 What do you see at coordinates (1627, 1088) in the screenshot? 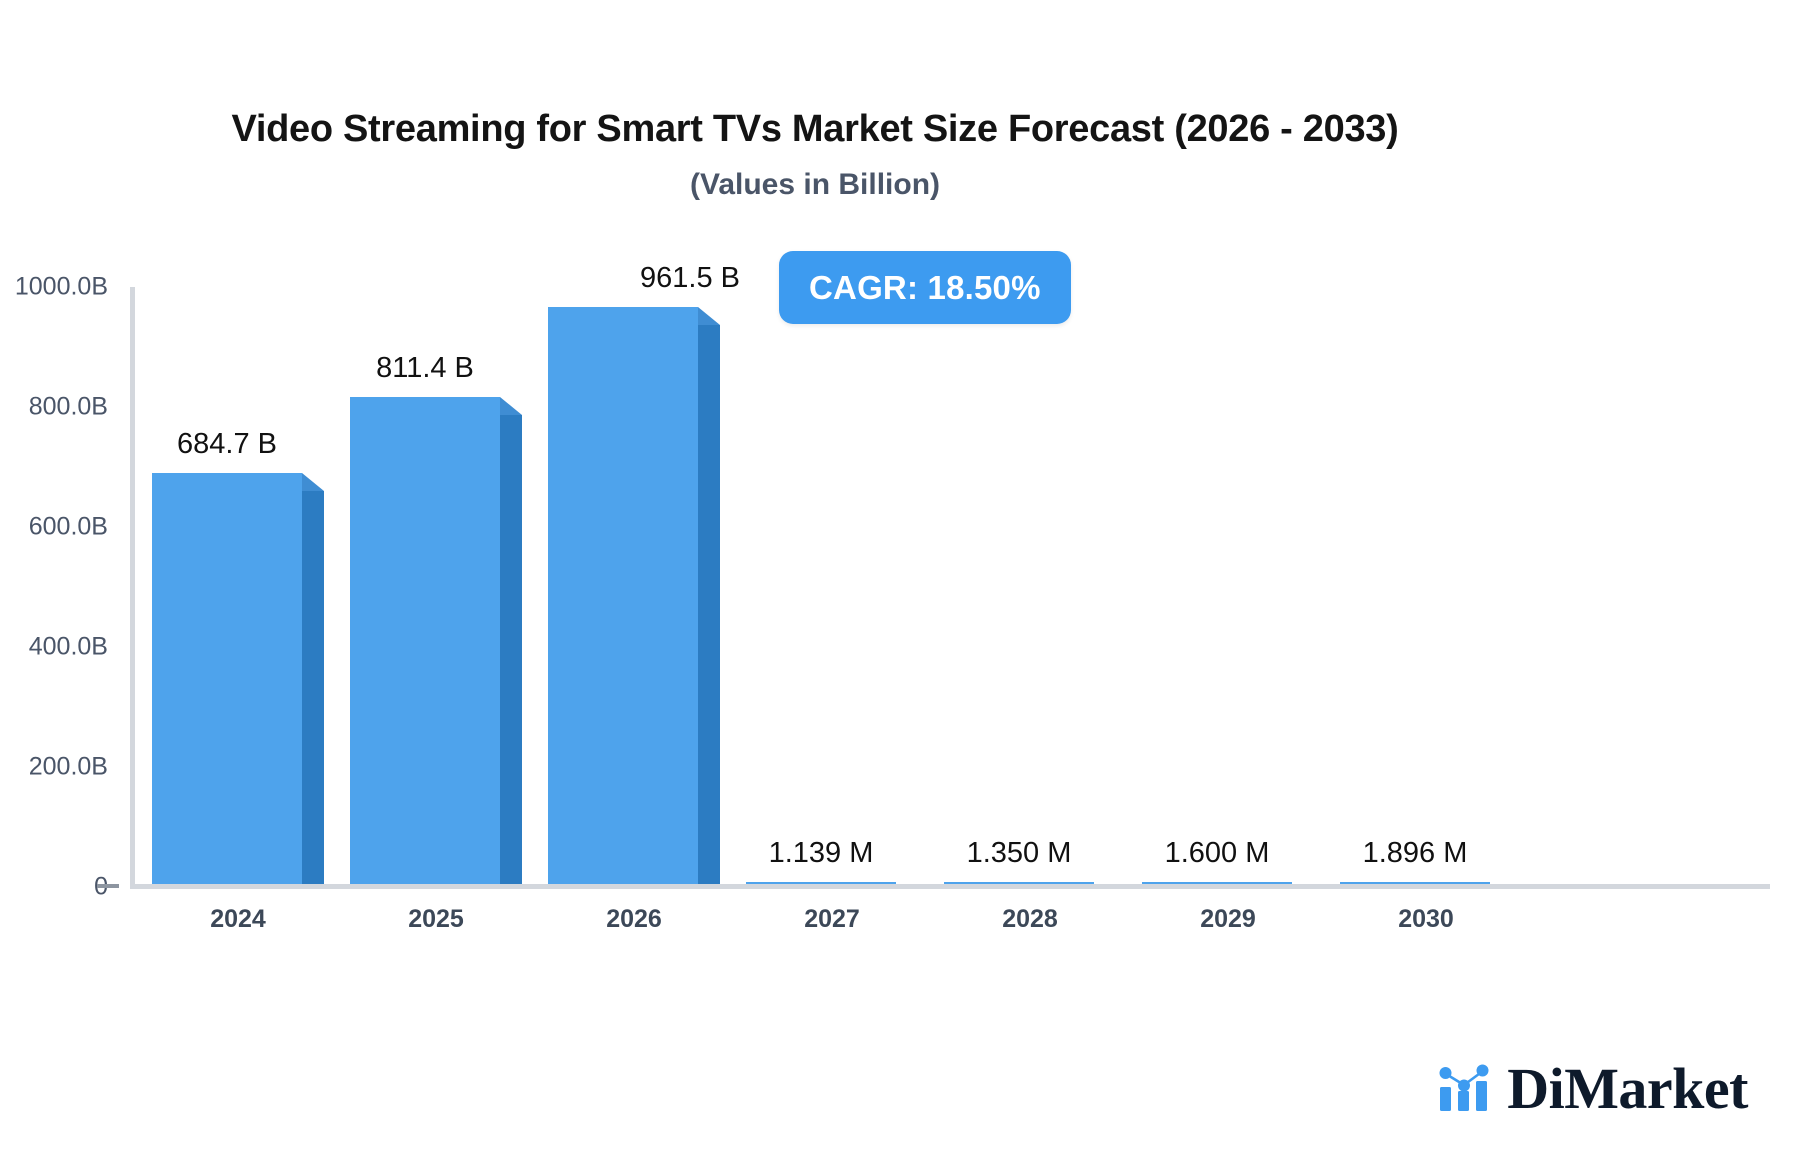
I see `brand-name: DiMarket` at bounding box center [1627, 1088].